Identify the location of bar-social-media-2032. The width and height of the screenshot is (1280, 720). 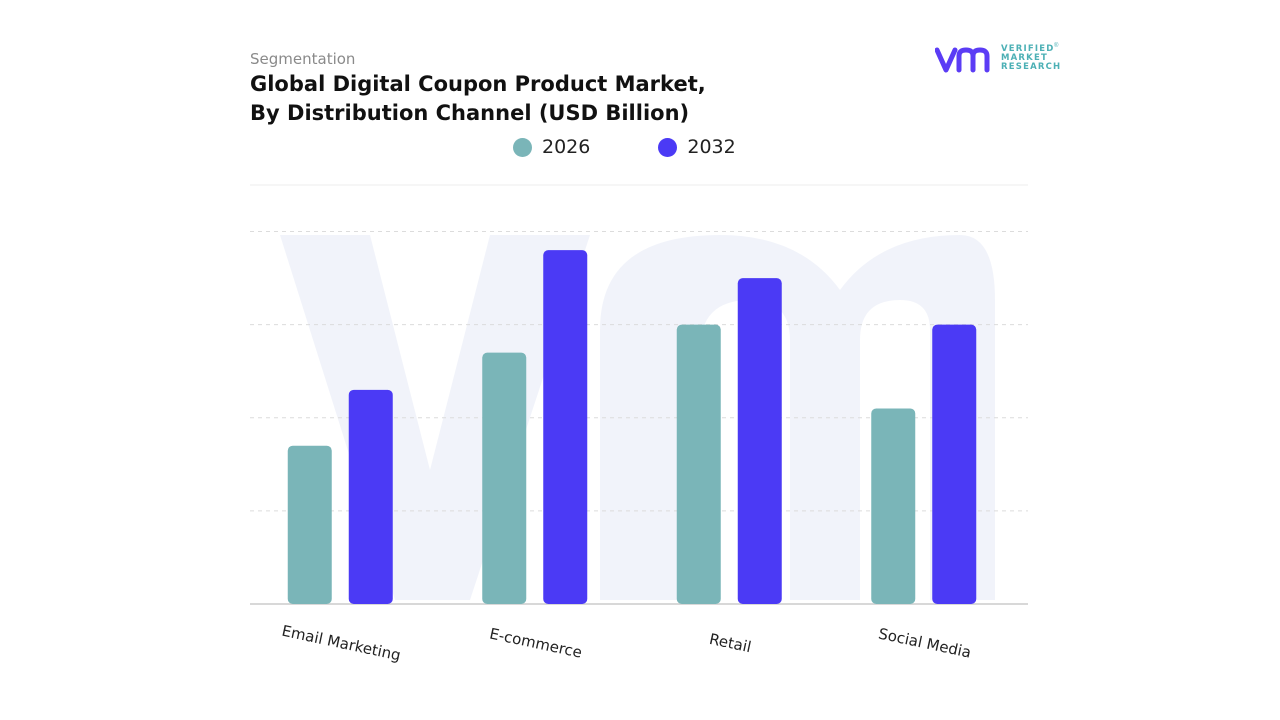
(954, 464).